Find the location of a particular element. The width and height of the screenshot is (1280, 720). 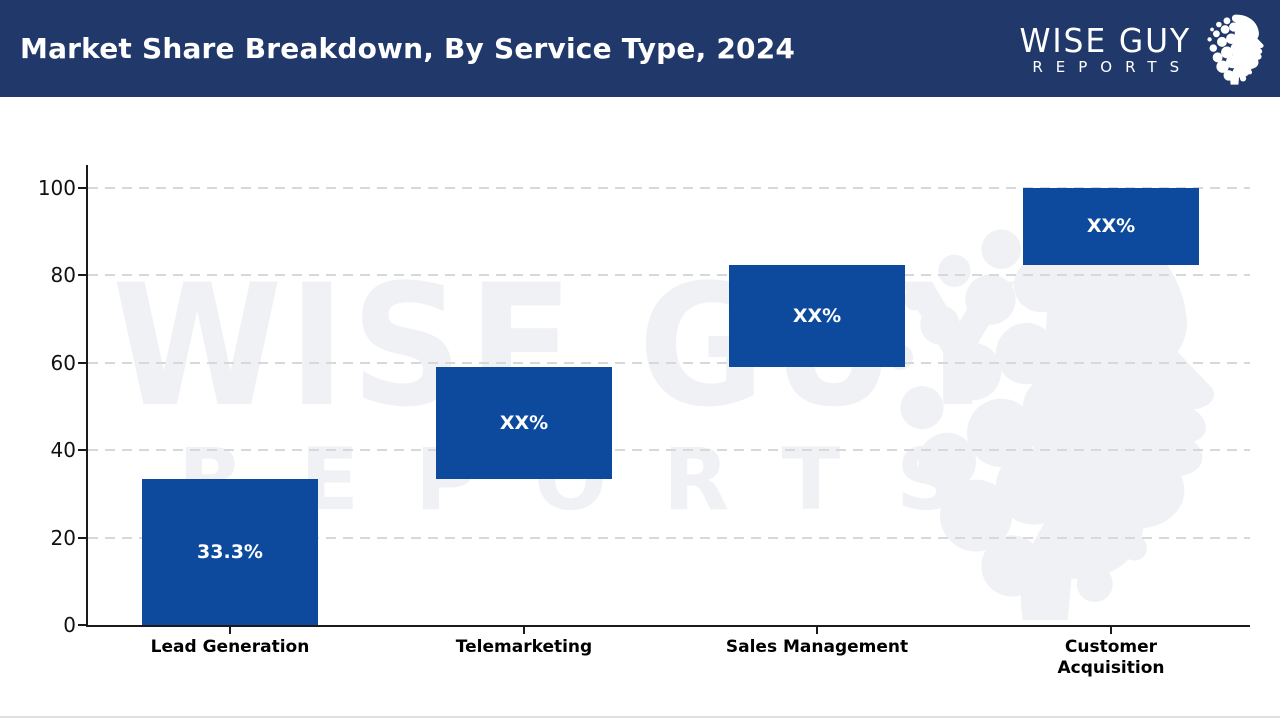

y-tick-label: 100 is located at coordinates (56, 187).